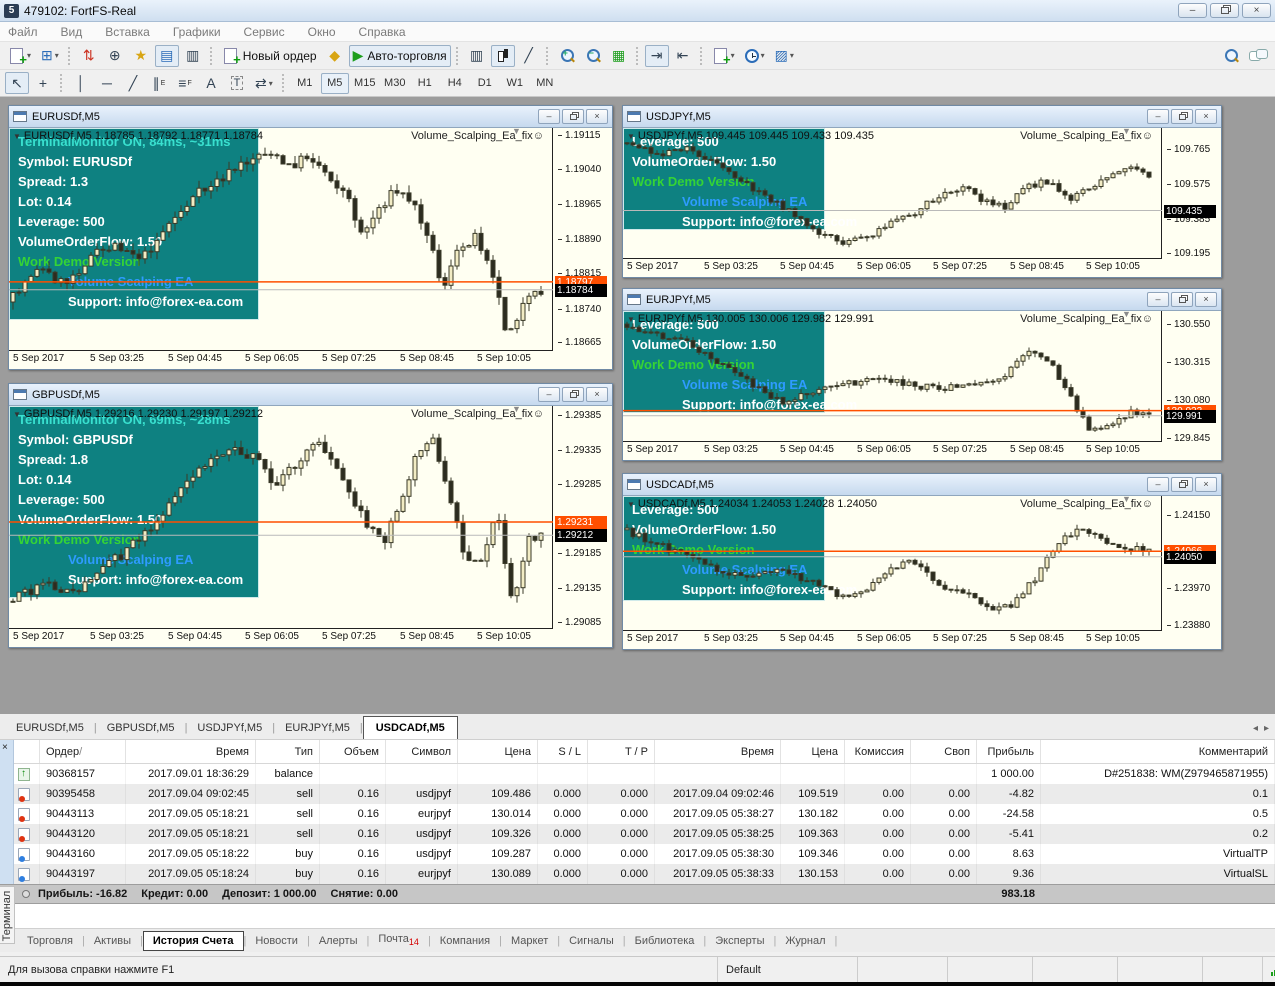  I want to click on chat-icon, so click(1258, 55).